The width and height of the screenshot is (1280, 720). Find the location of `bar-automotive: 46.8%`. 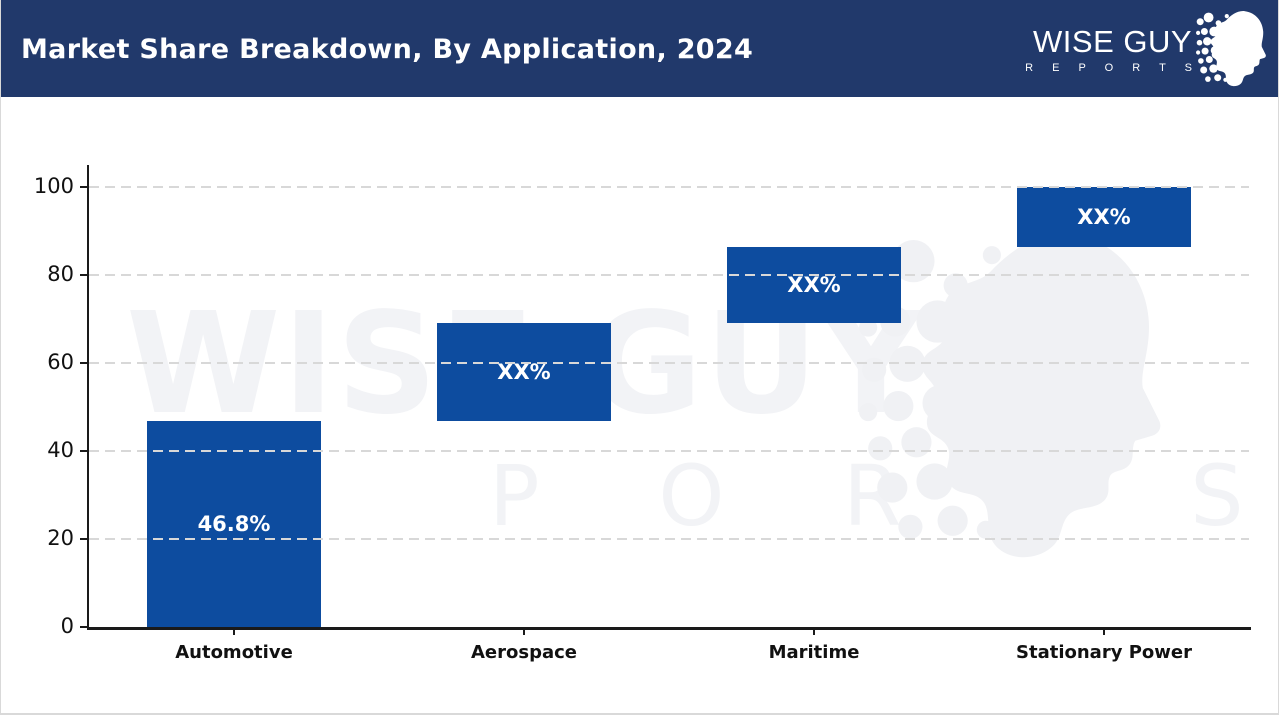

bar-automotive: 46.8% is located at coordinates (234, 524).